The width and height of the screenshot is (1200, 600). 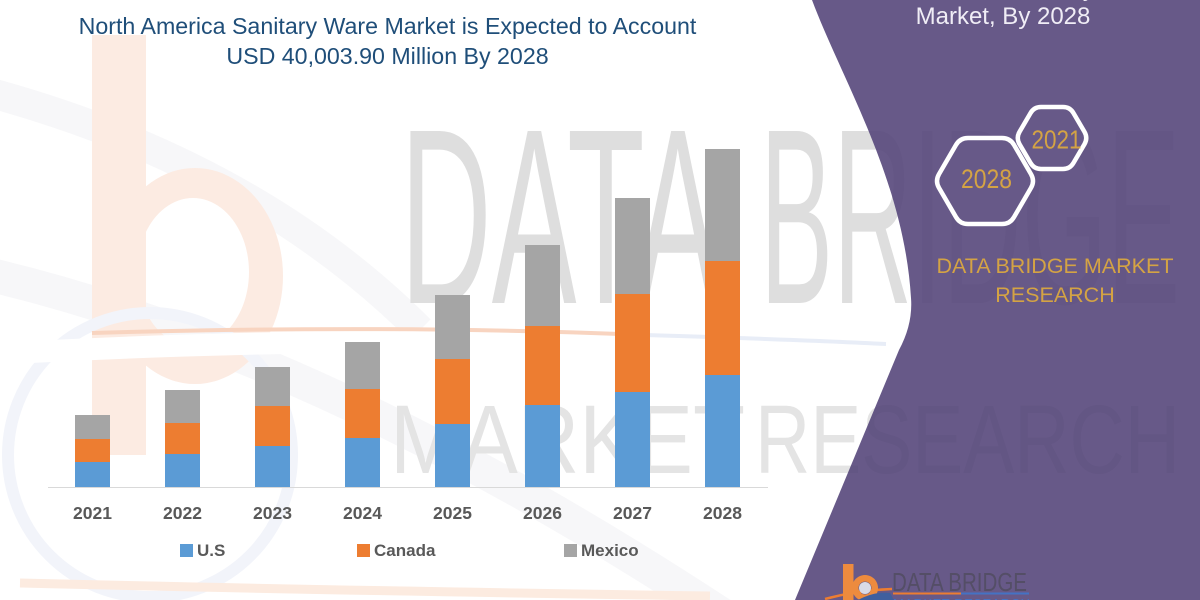 What do you see at coordinates (1057, 140) in the screenshot?
I see `svg-text: 2021` at bounding box center [1057, 140].